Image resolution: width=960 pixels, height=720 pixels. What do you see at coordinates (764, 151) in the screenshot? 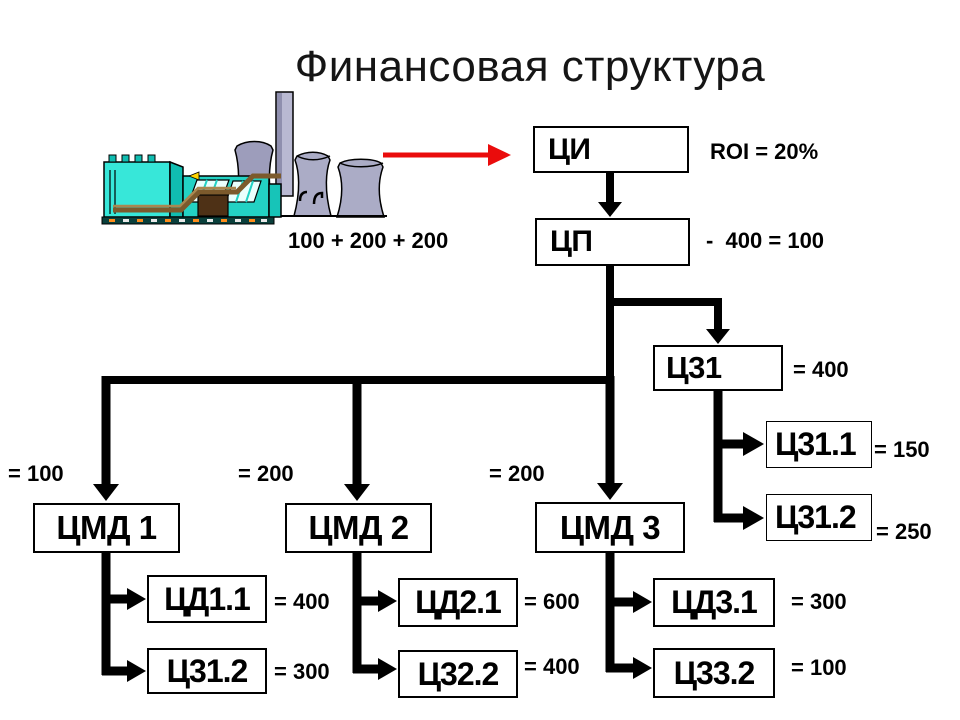
I see `roi-label: ROI = 20%` at bounding box center [764, 151].